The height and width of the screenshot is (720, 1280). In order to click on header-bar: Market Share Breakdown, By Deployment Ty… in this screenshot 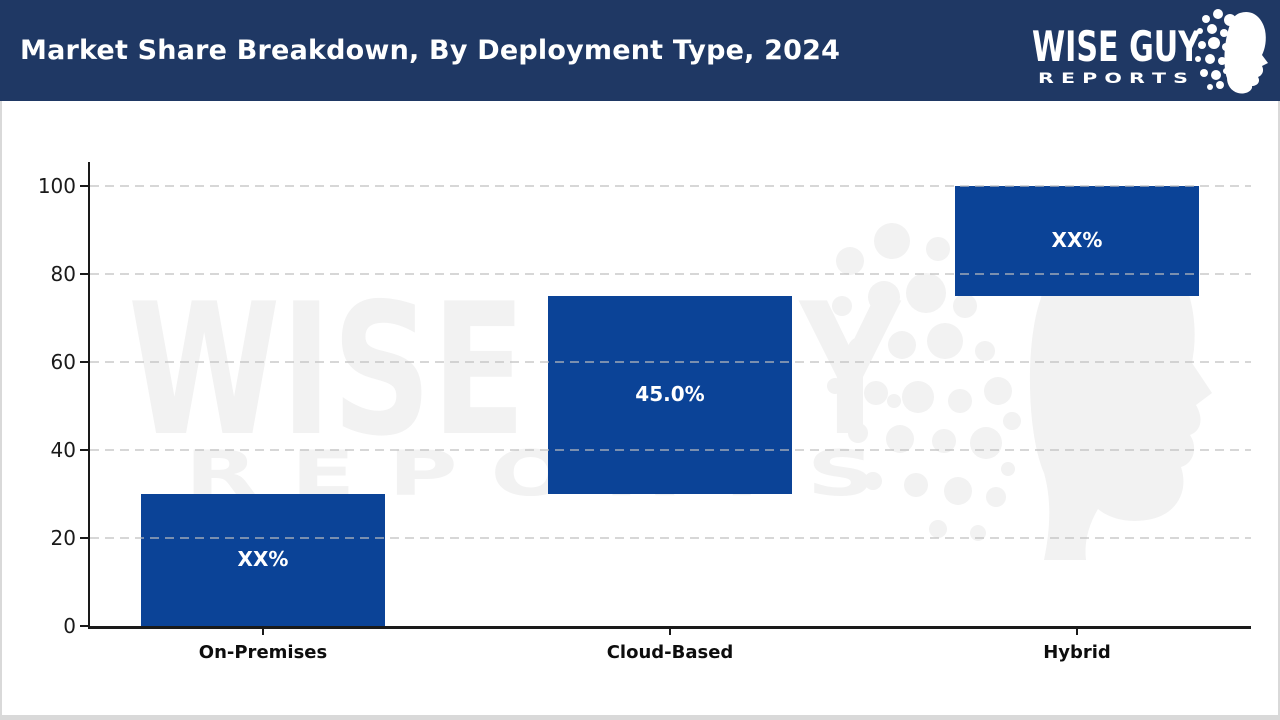, I will do `click(640, 50)`.